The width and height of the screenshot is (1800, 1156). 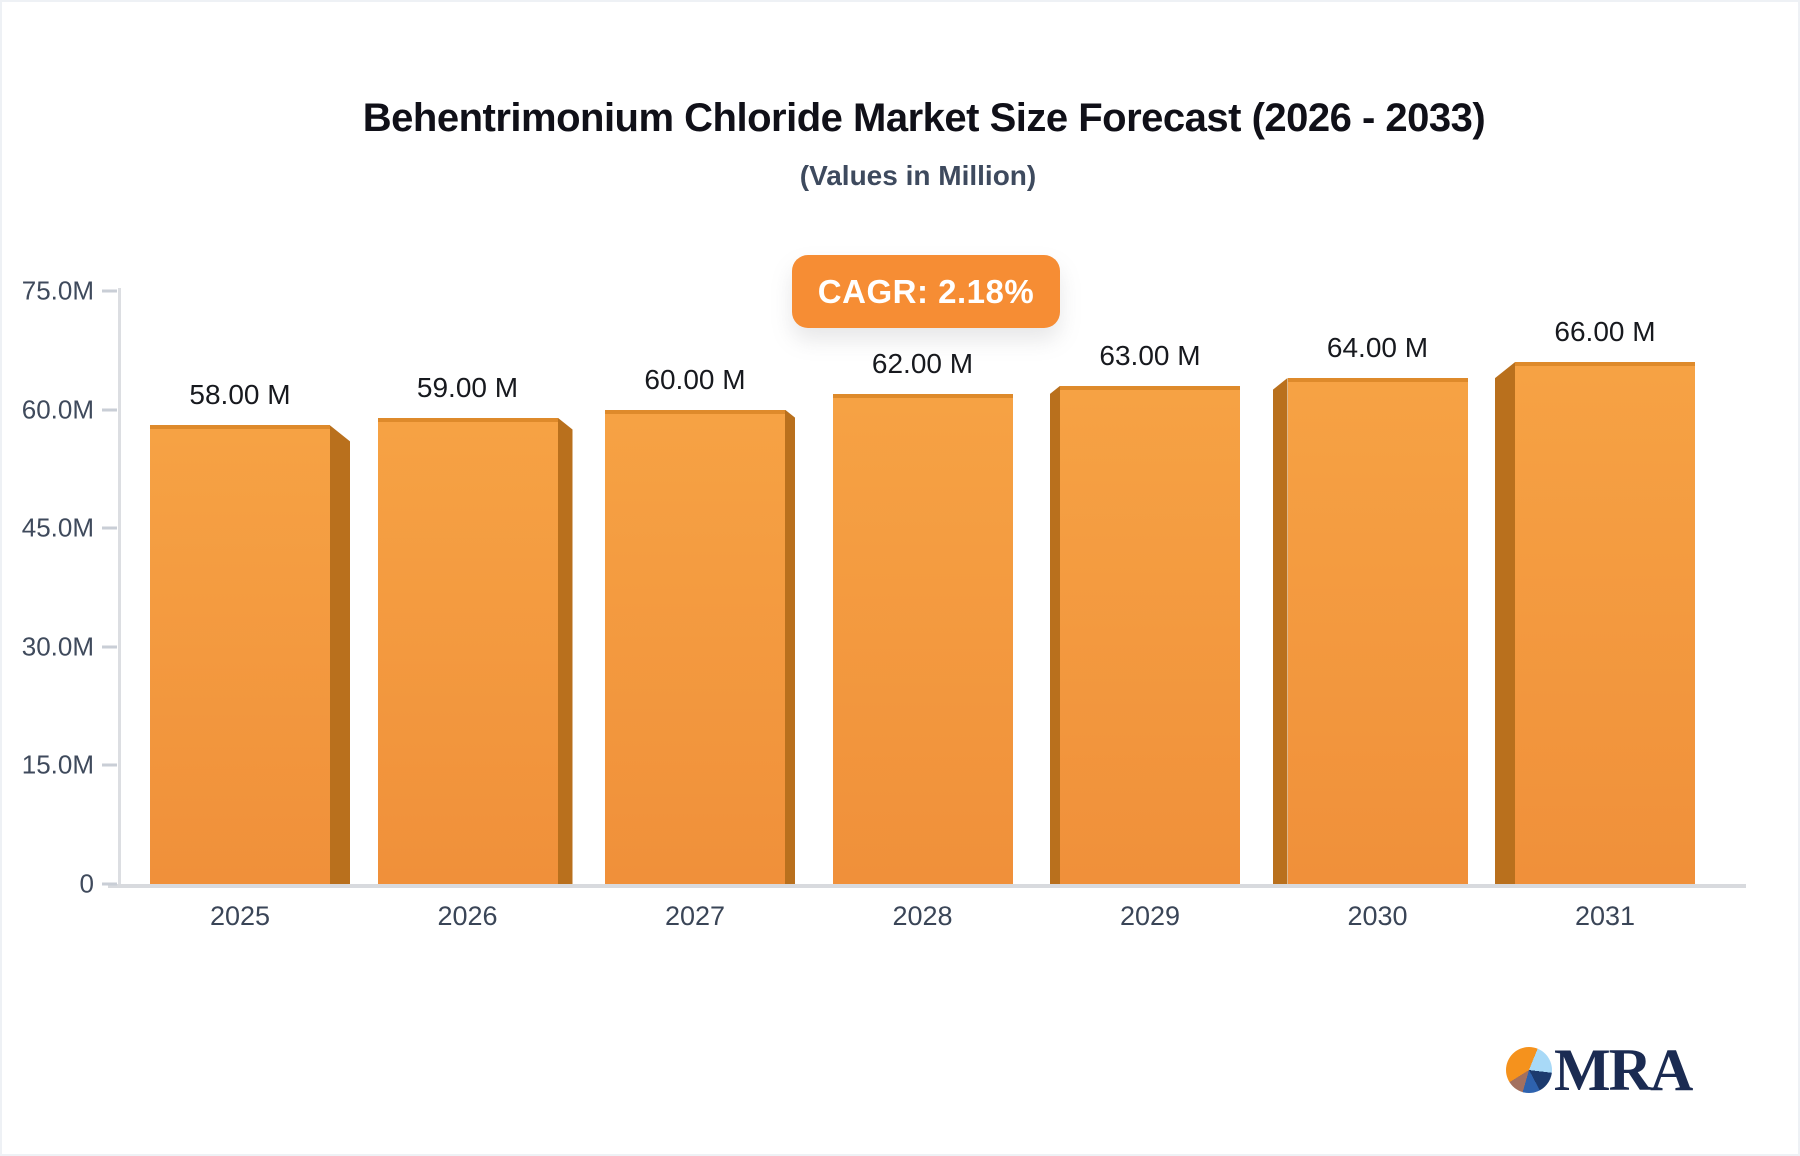 What do you see at coordinates (927, 886) in the screenshot?
I see `x-axis-baseline` at bounding box center [927, 886].